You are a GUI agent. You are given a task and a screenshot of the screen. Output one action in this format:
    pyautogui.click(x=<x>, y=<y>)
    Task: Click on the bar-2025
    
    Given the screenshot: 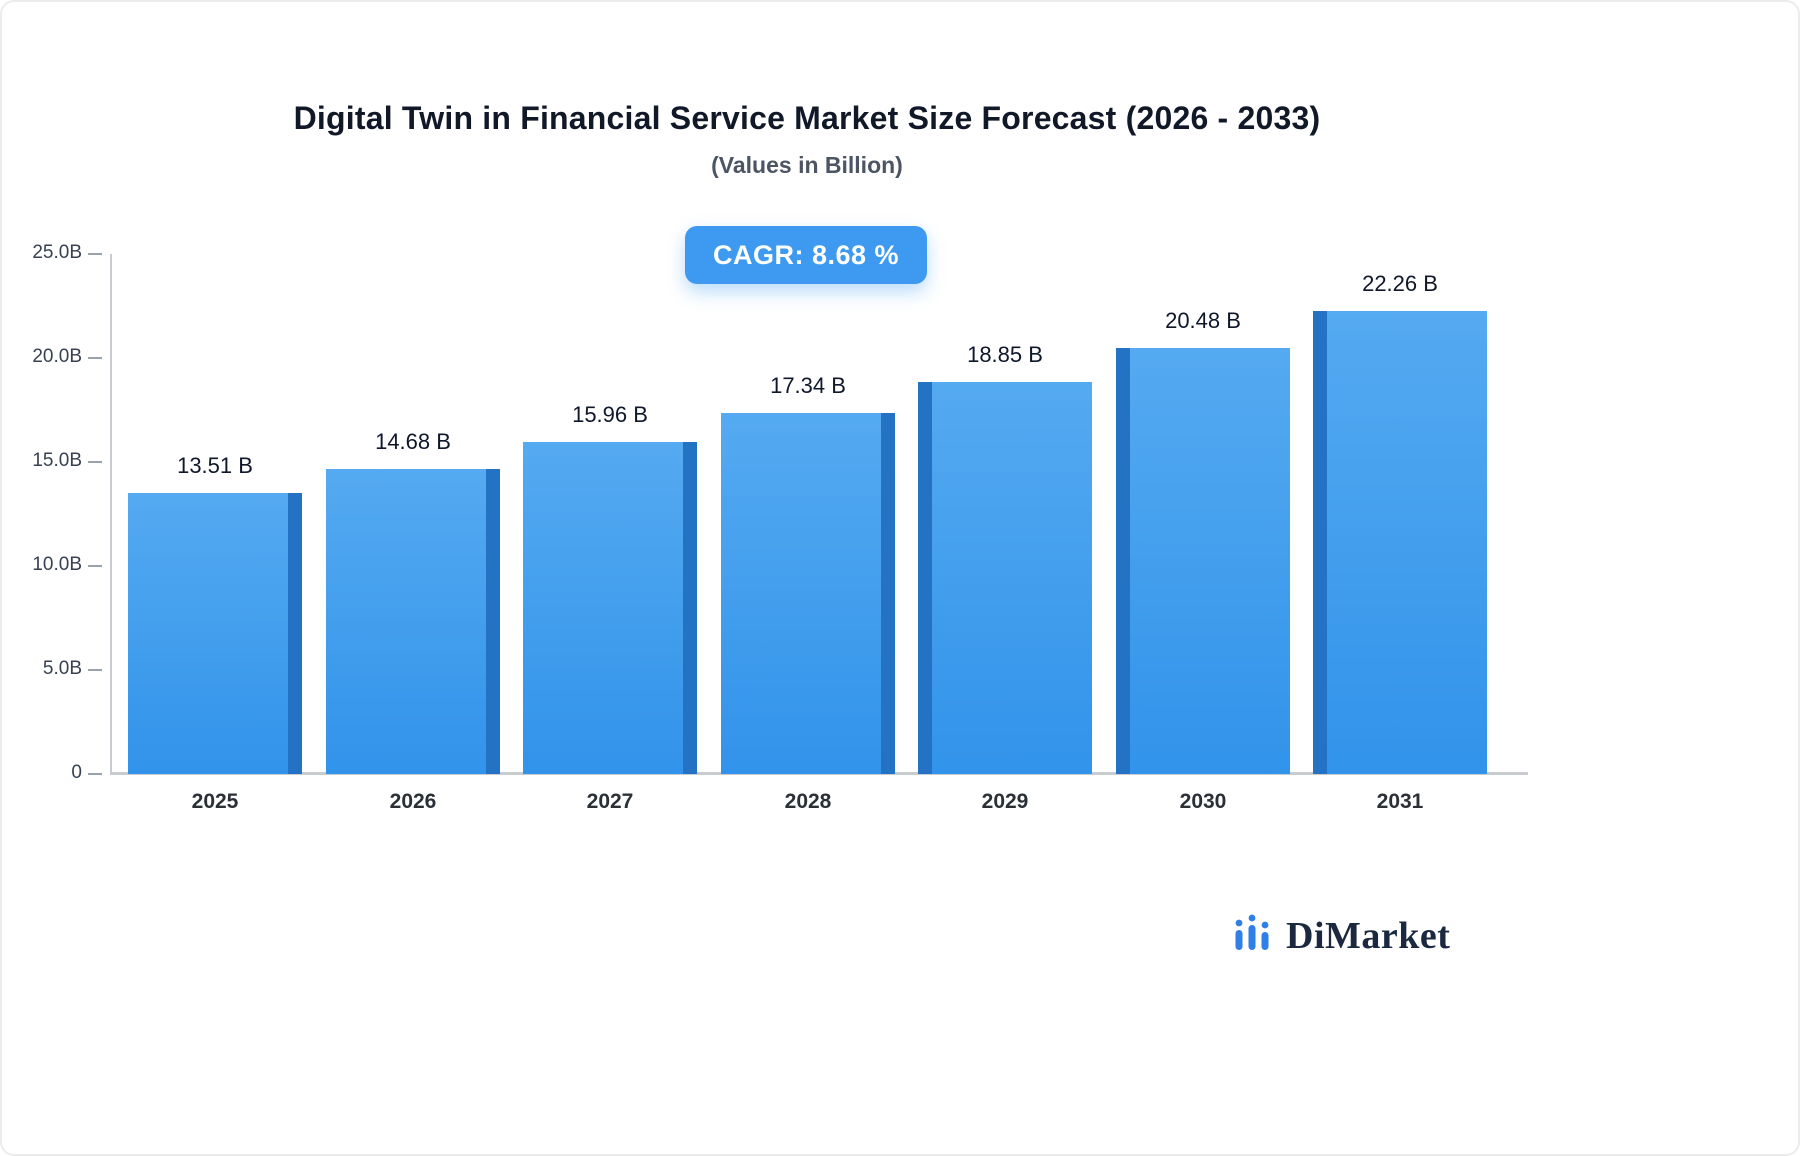 What is the action you would take?
    pyautogui.click(x=215, y=633)
    